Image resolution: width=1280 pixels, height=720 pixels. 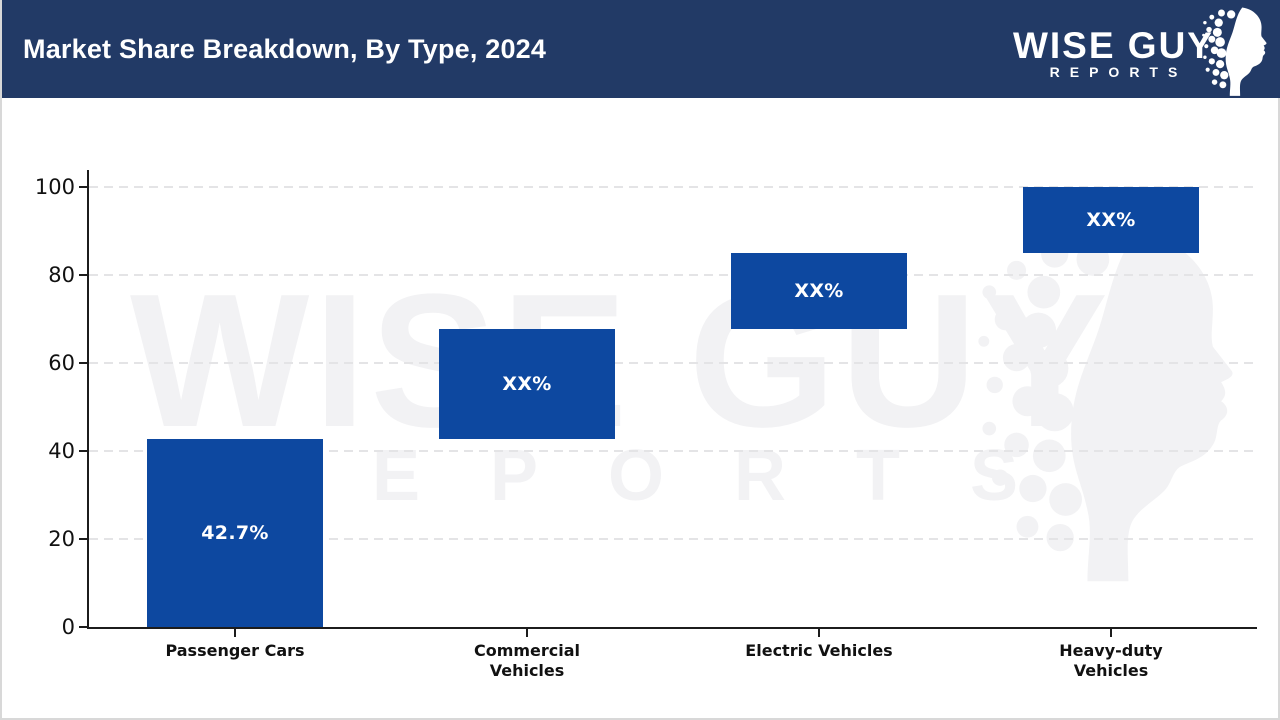 I want to click on brand-logo-text: WISE GUY REPORTS, so click(x=1113, y=52).